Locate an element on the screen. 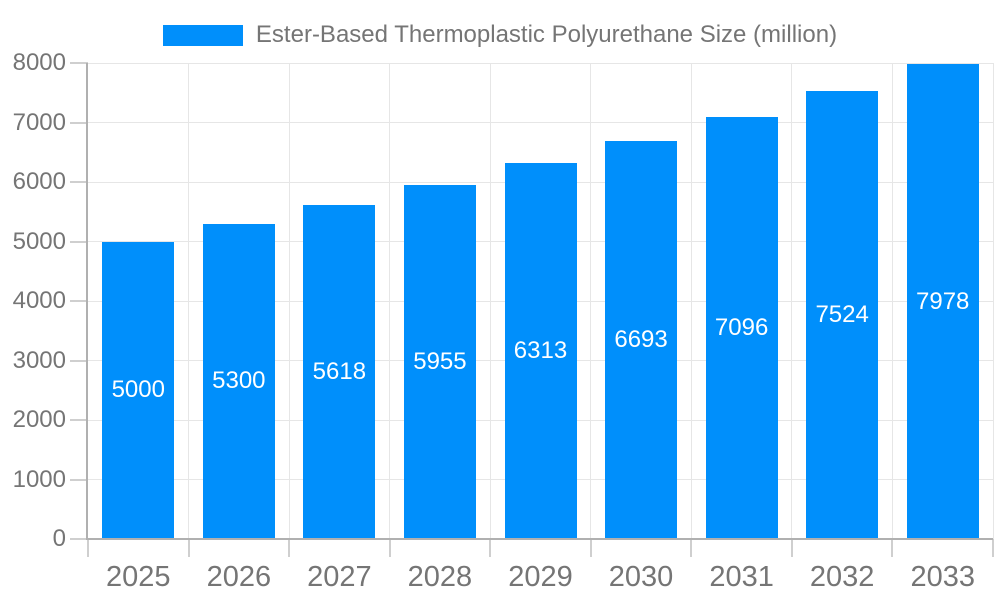 This screenshot has height=600, width=1000. bar-value-label: 6313 is located at coordinates (540, 351).